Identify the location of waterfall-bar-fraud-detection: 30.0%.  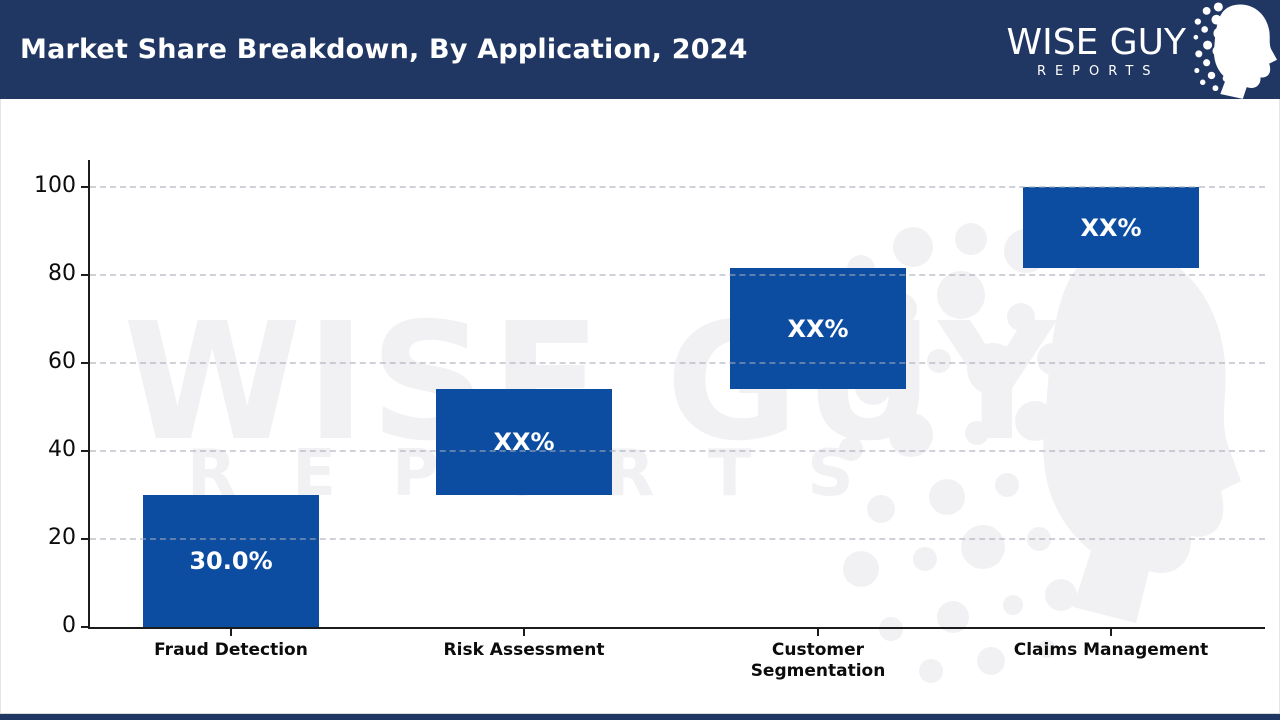
(231, 561).